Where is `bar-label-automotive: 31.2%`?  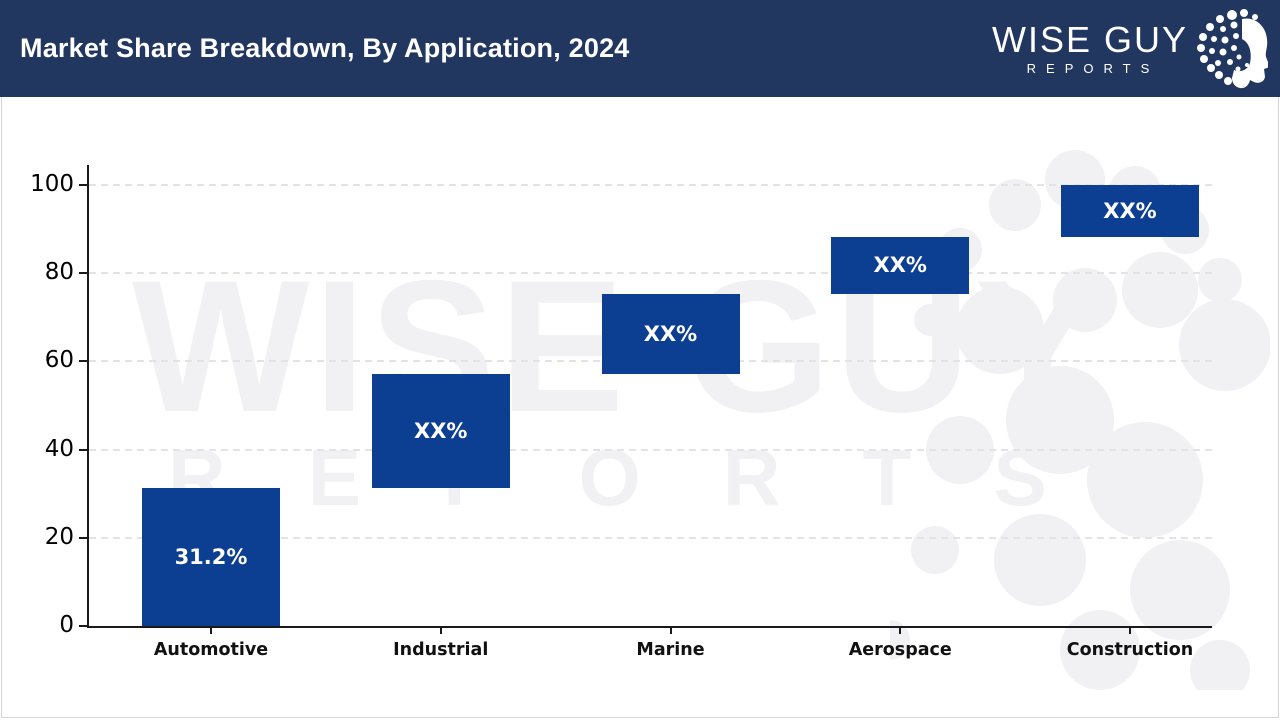 bar-label-automotive: 31.2% is located at coordinates (211, 557).